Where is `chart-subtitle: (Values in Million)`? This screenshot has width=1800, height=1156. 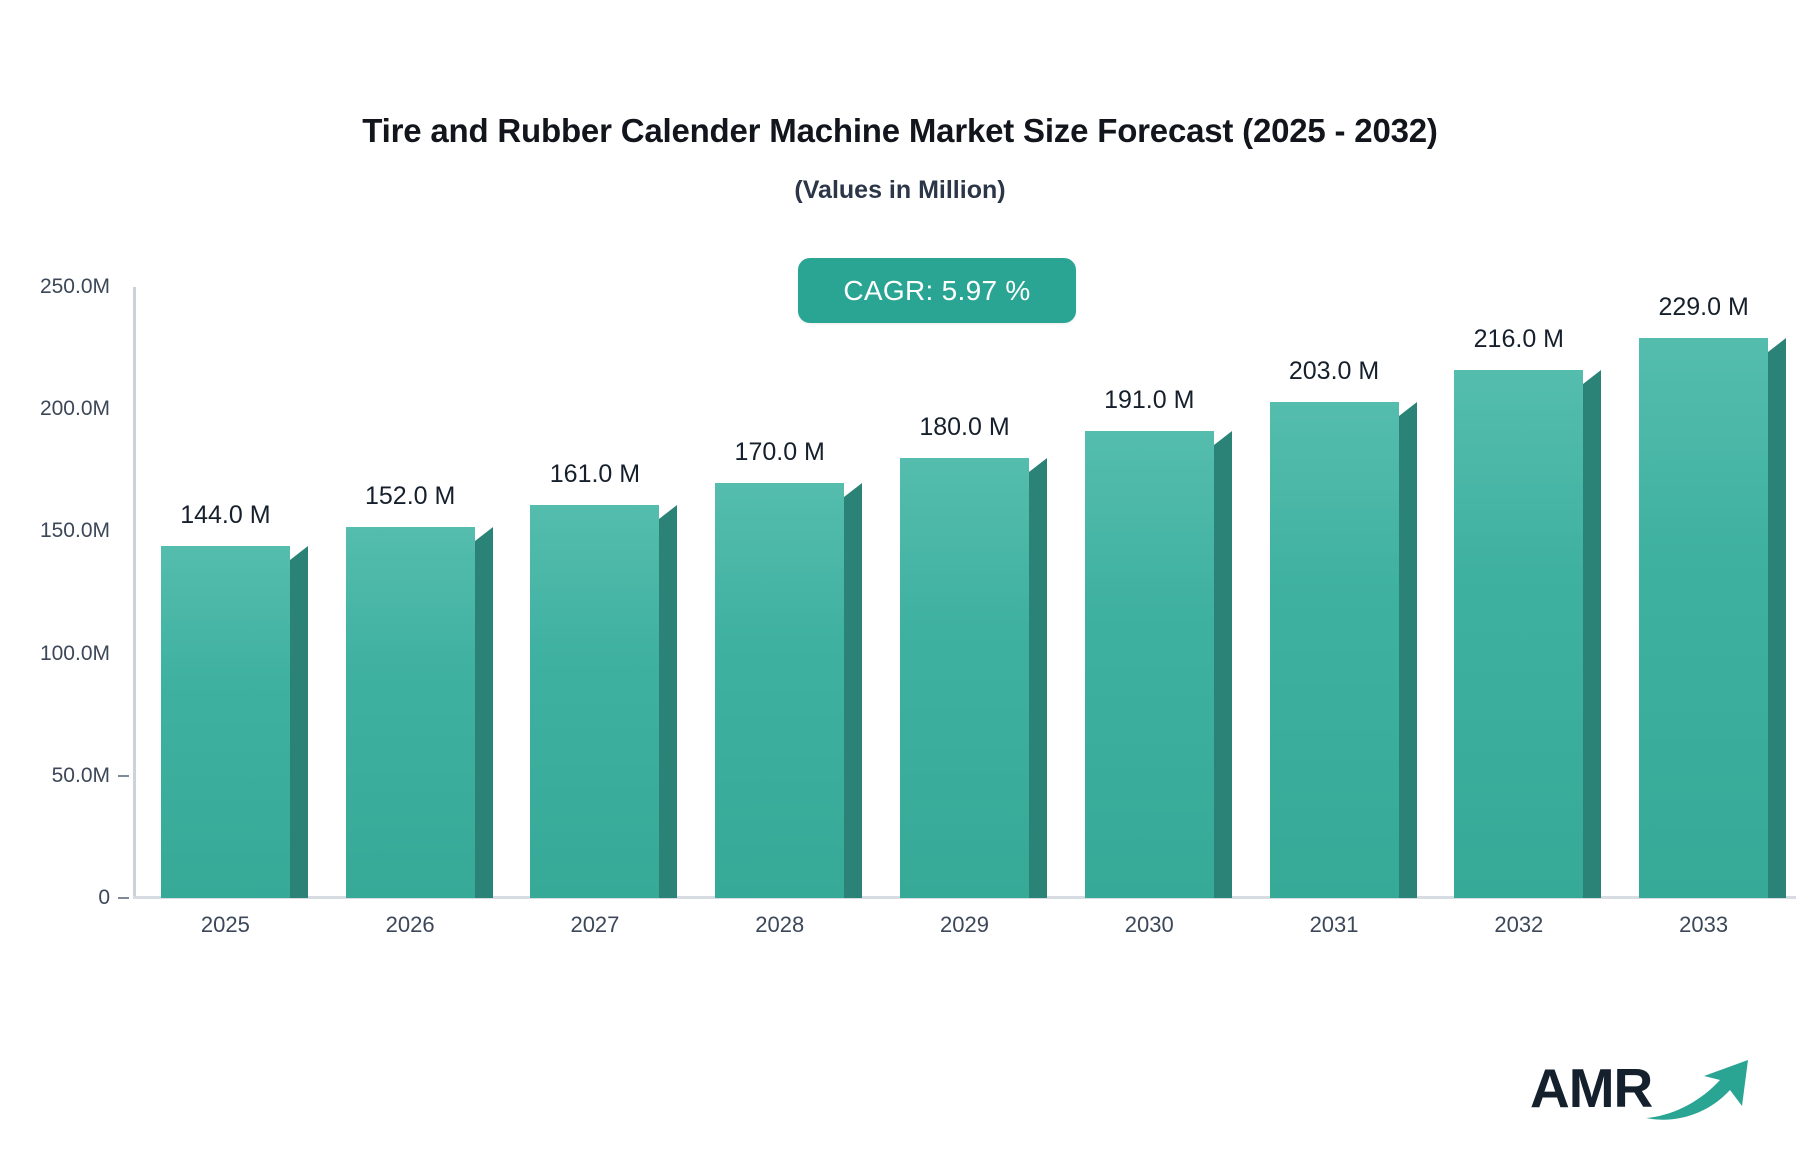
chart-subtitle: (Values in Million) is located at coordinates (900, 190).